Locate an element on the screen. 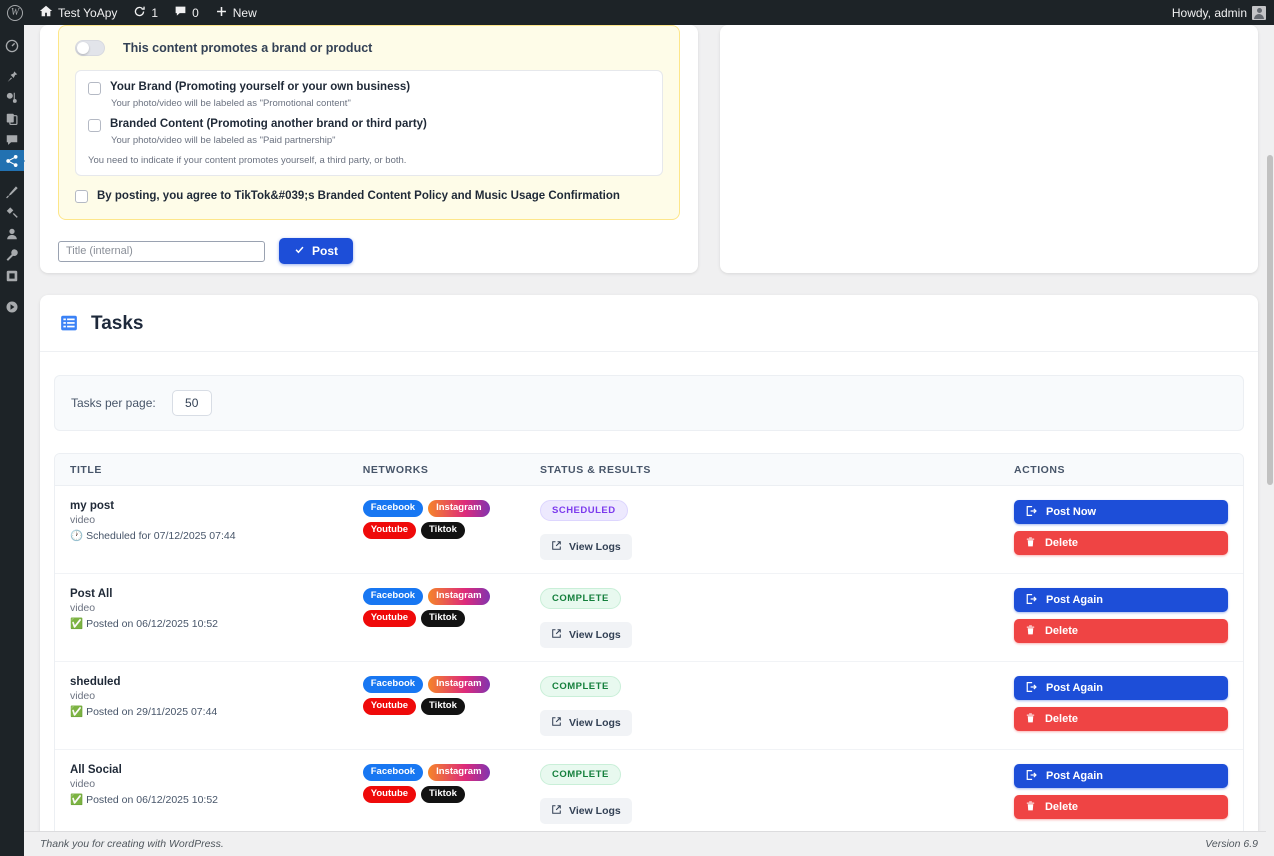 The height and width of the screenshot is (856, 1274). post-now-button: Post Now is located at coordinates (1120, 512).